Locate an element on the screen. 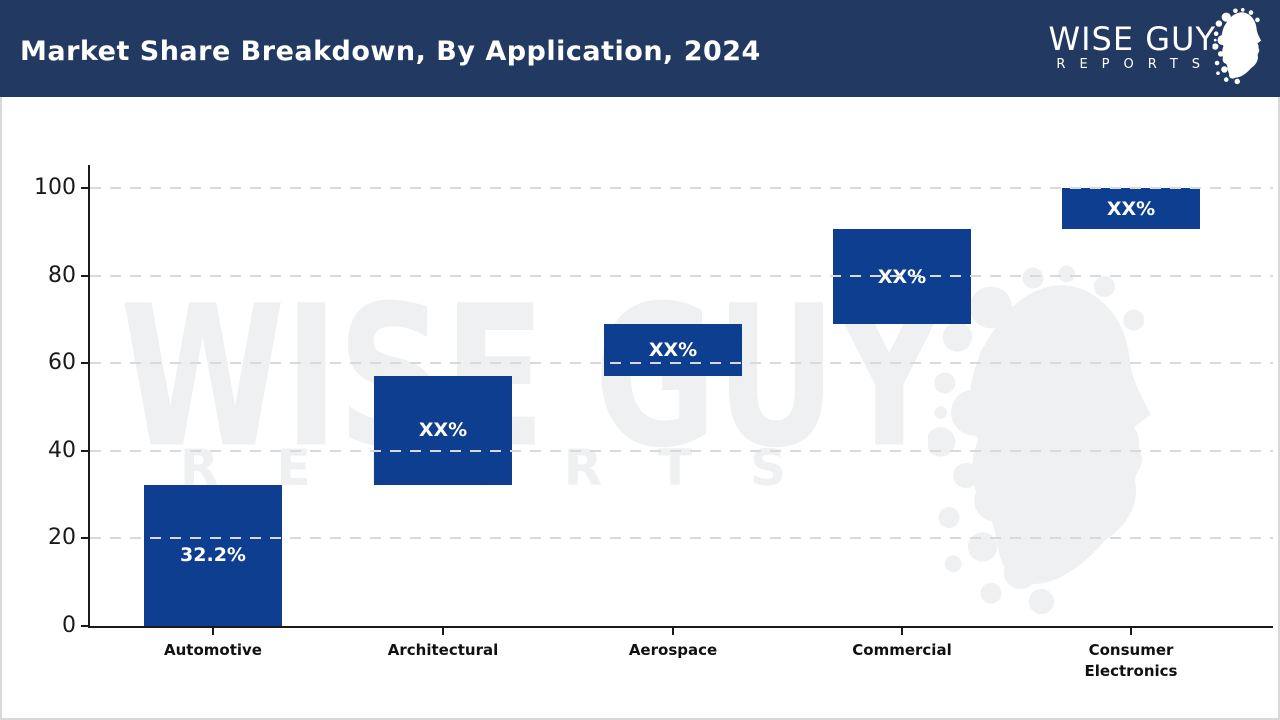  bar-architectural: XX% is located at coordinates (443, 430).